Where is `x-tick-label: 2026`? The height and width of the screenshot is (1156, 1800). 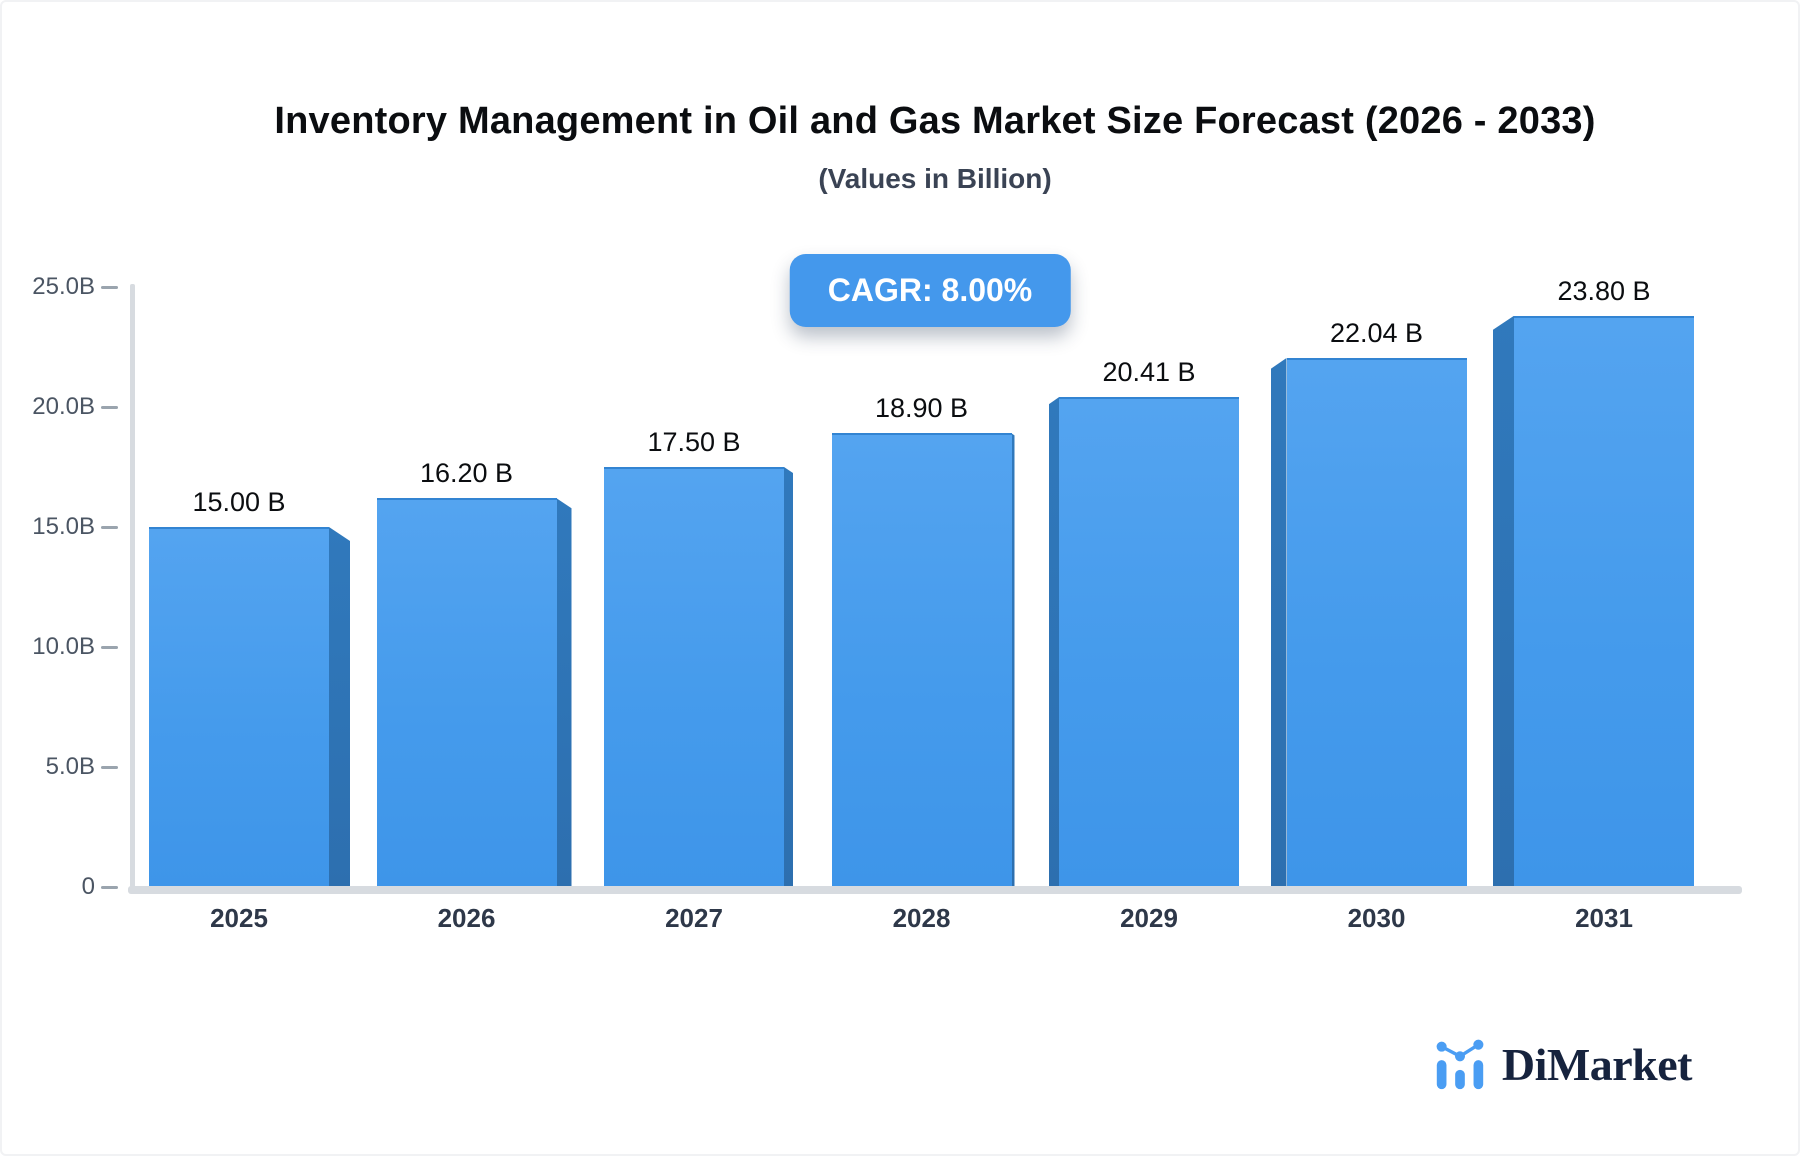
x-tick-label: 2026 is located at coordinates (466, 918).